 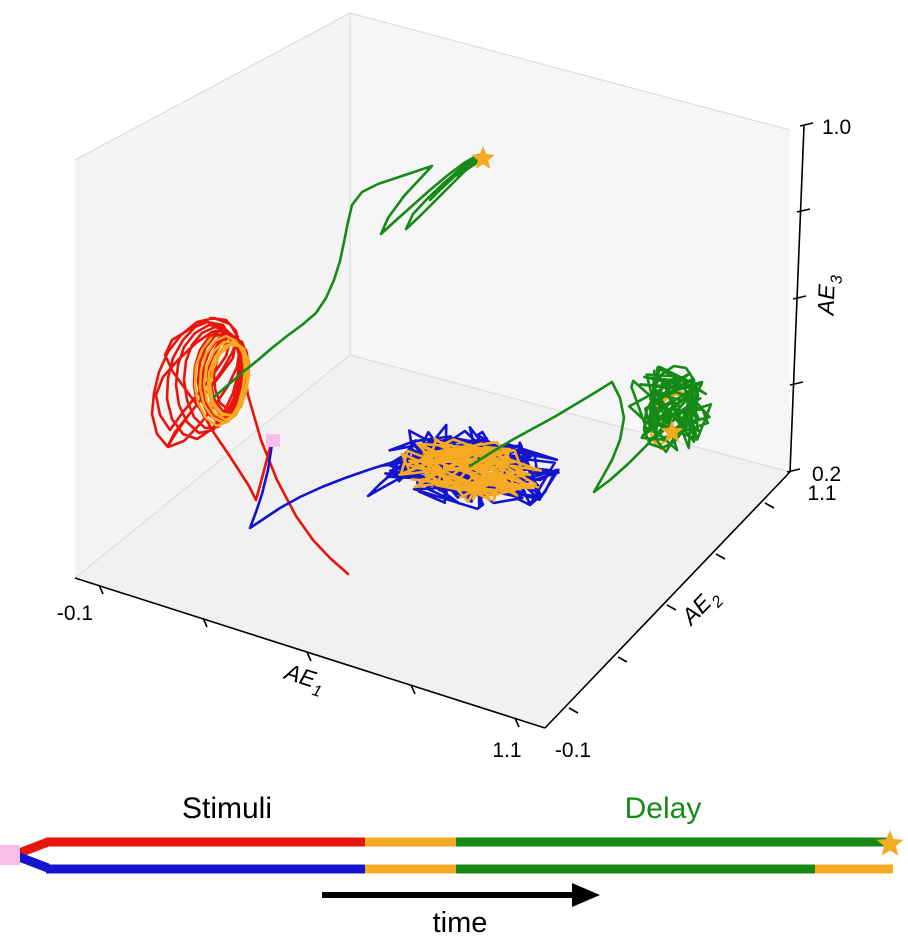 What do you see at coordinates (470, 469) in the screenshot?
I see `trajectory-line-orange-center` at bounding box center [470, 469].